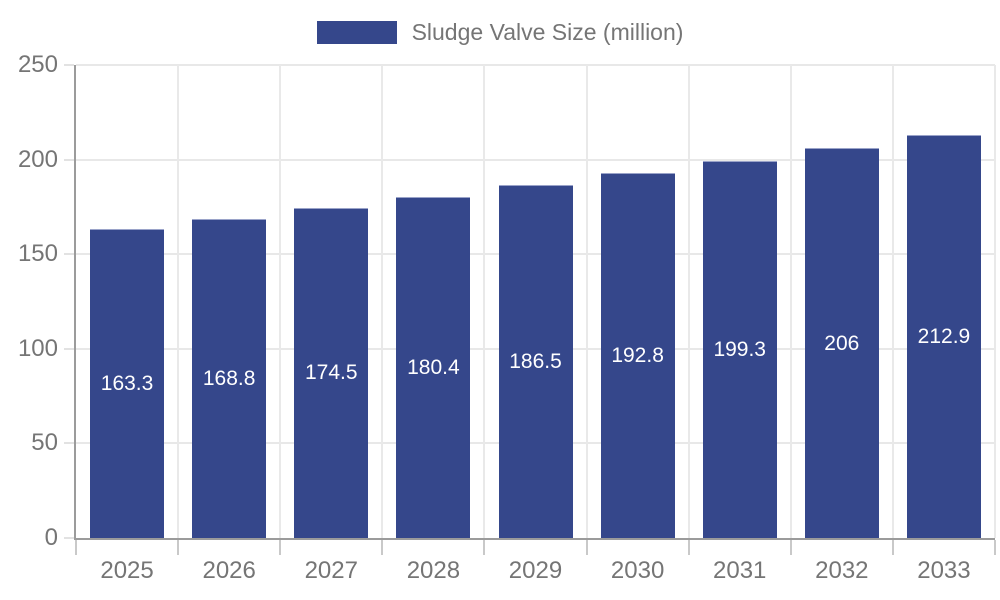 Image resolution: width=1000 pixels, height=600 pixels. I want to click on bar-value-label: 192.8, so click(637, 356).